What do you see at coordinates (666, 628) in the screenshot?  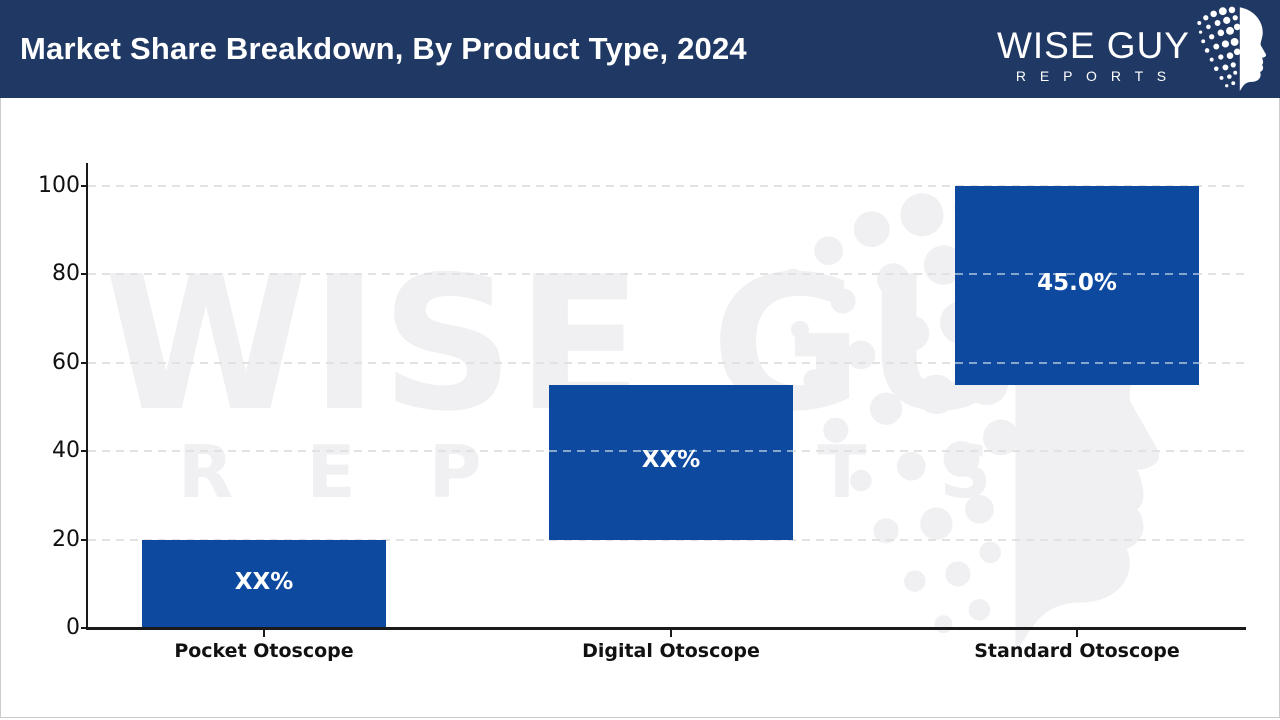 I see `x-axis-line` at bounding box center [666, 628].